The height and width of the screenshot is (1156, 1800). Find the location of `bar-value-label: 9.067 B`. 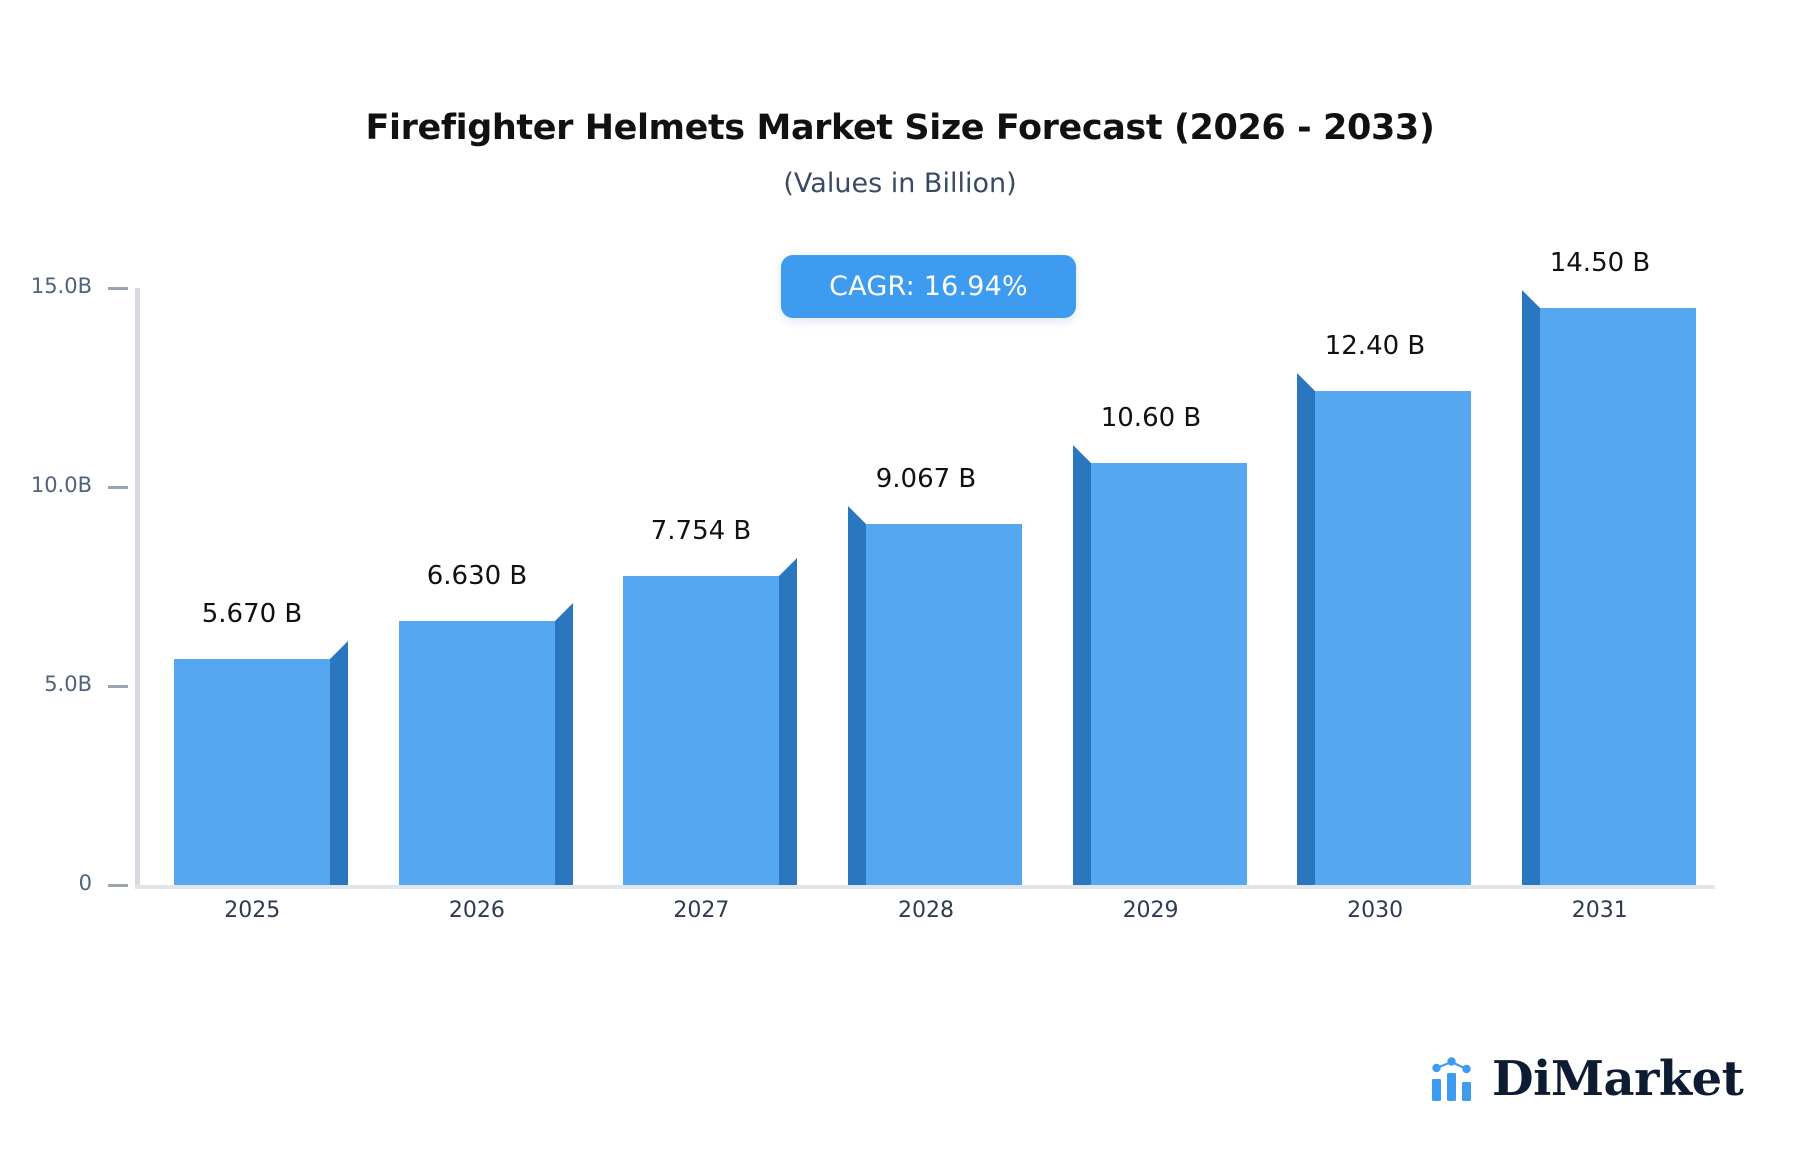

bar-value-label: 9.067 B is located at coordinates (926, 479).